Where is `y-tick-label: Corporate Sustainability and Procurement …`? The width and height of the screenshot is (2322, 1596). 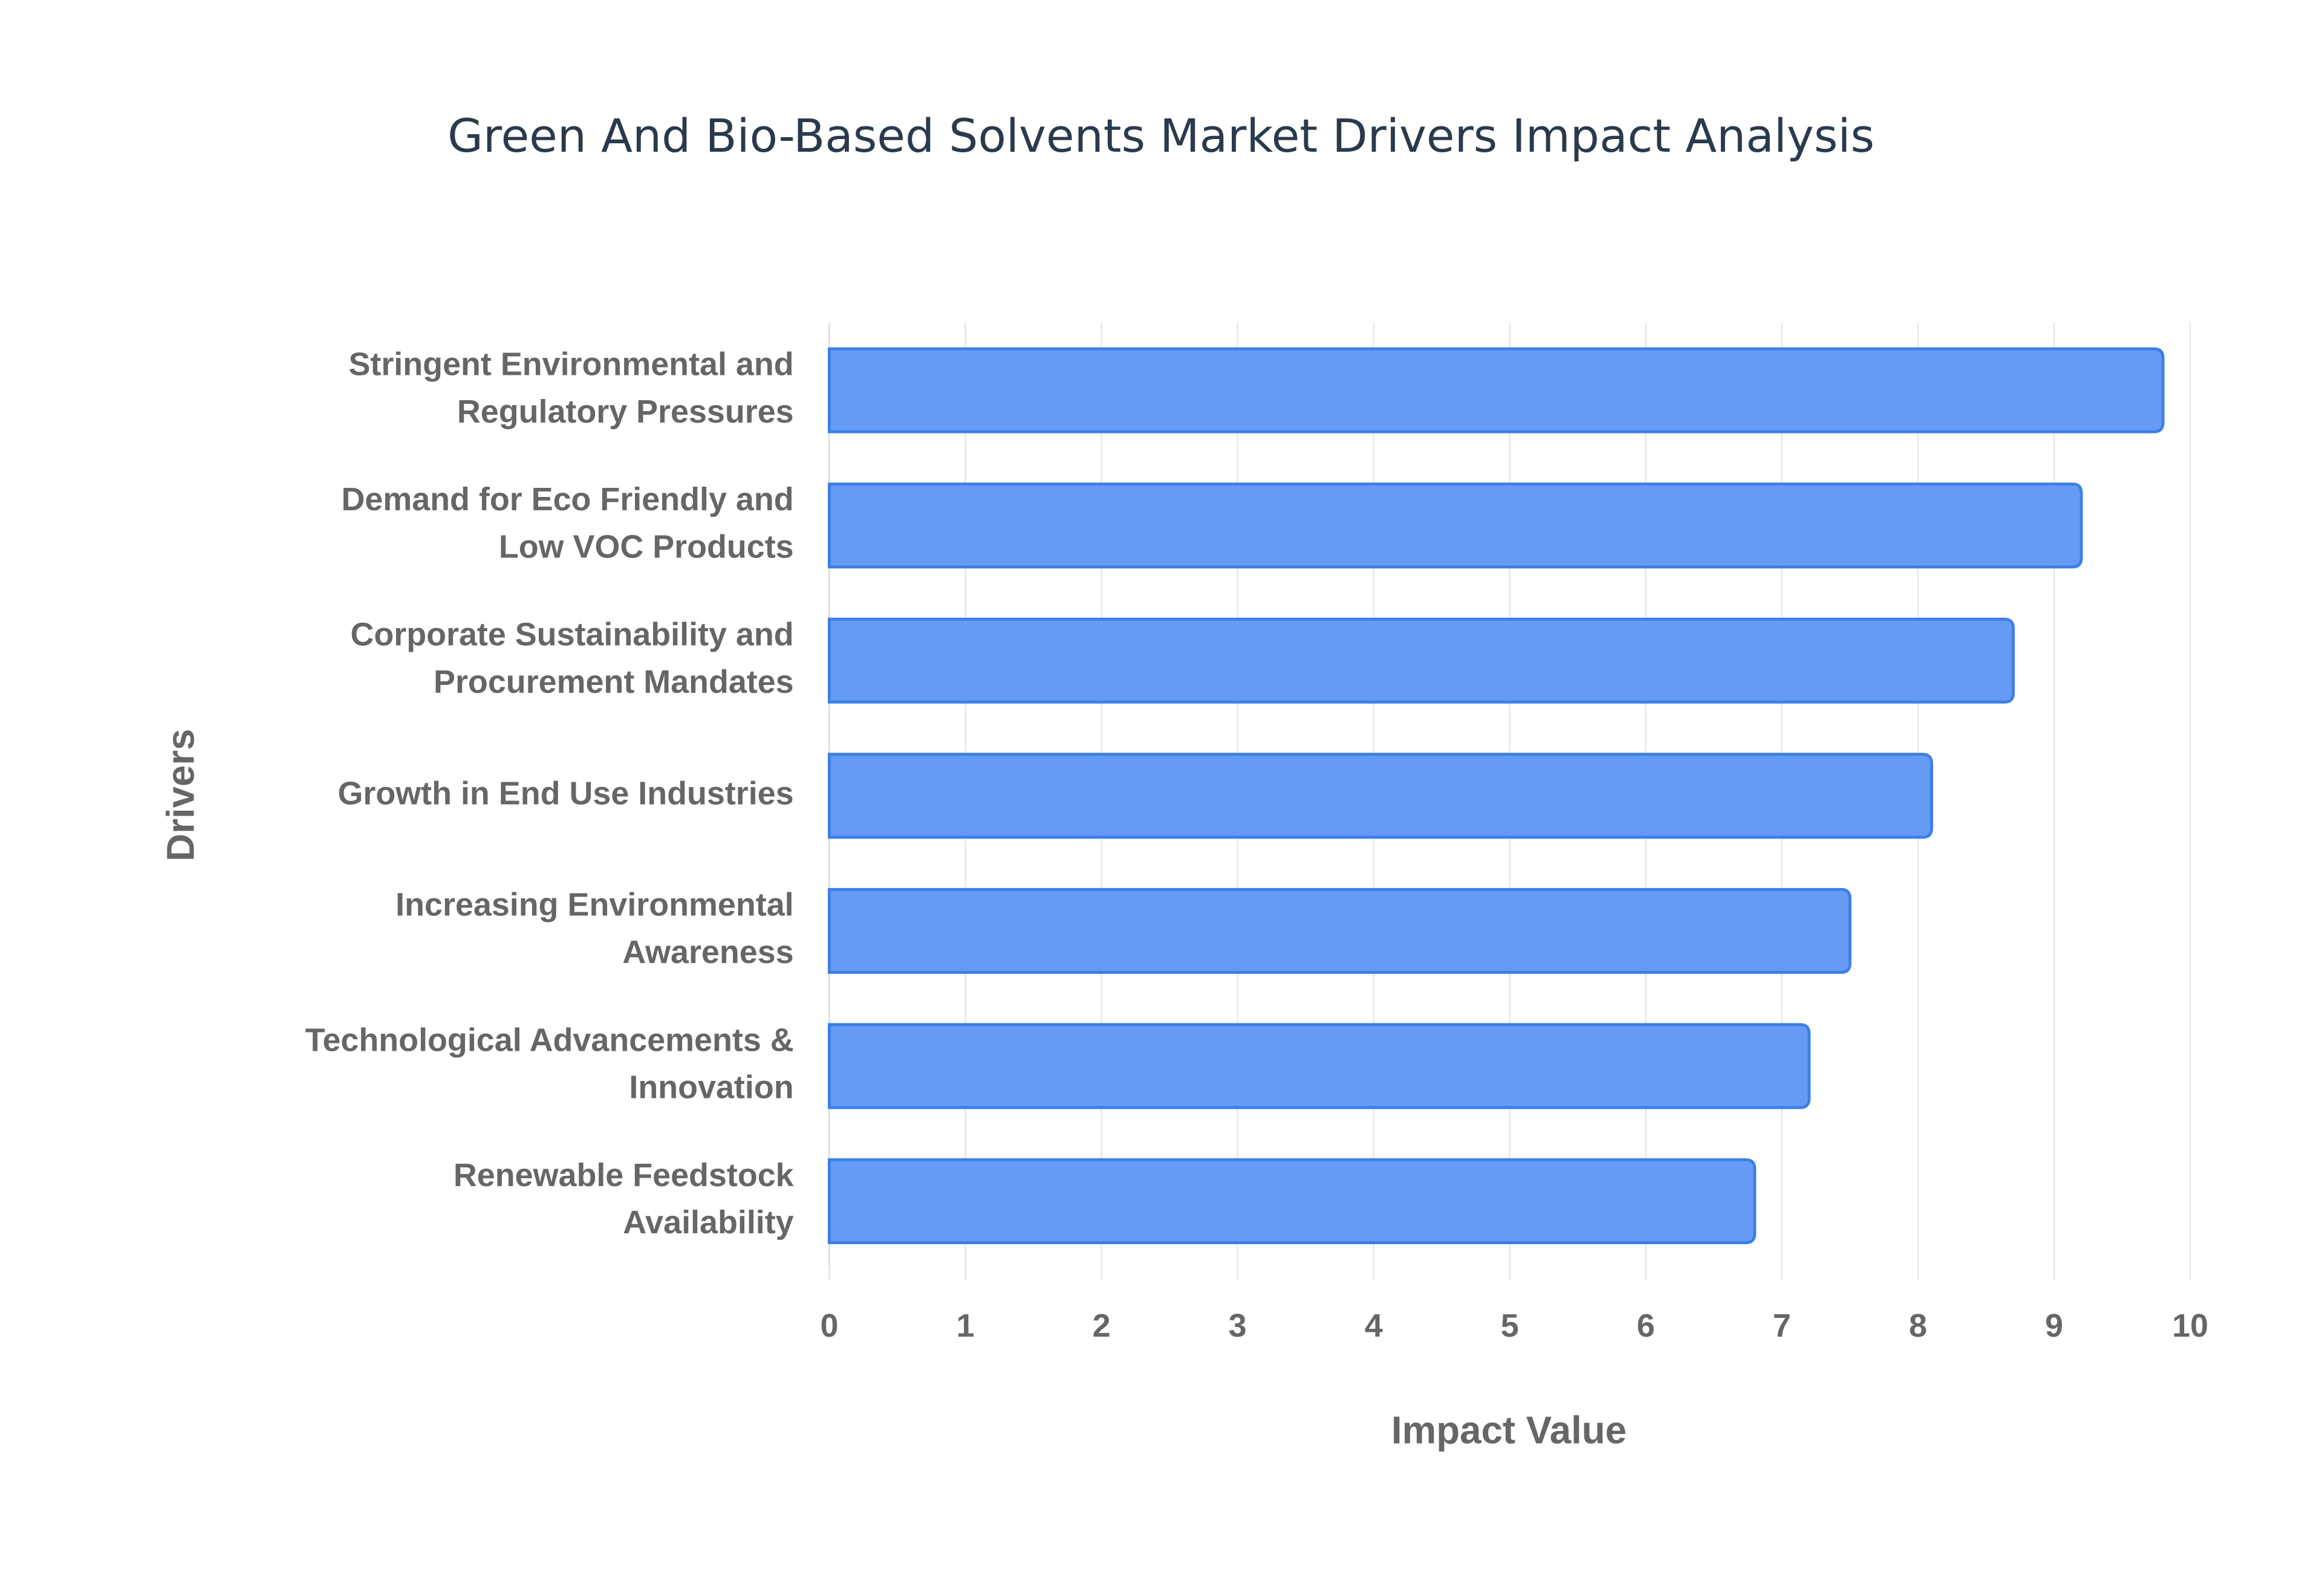
y-tick-label: Corporate Sustainability and Procurement … is located at coordinates (571, 658).